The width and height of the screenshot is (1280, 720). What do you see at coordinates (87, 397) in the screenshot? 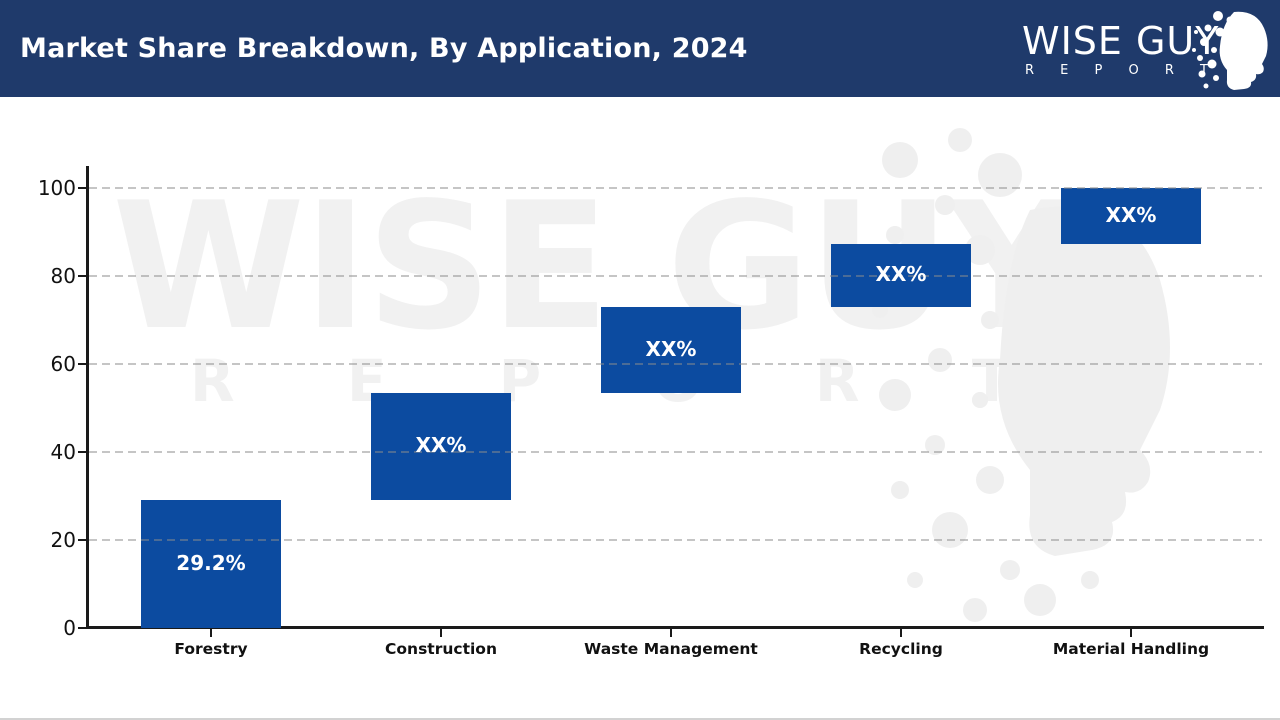
I see `y-axis-line` at bounding box center [87, 397].